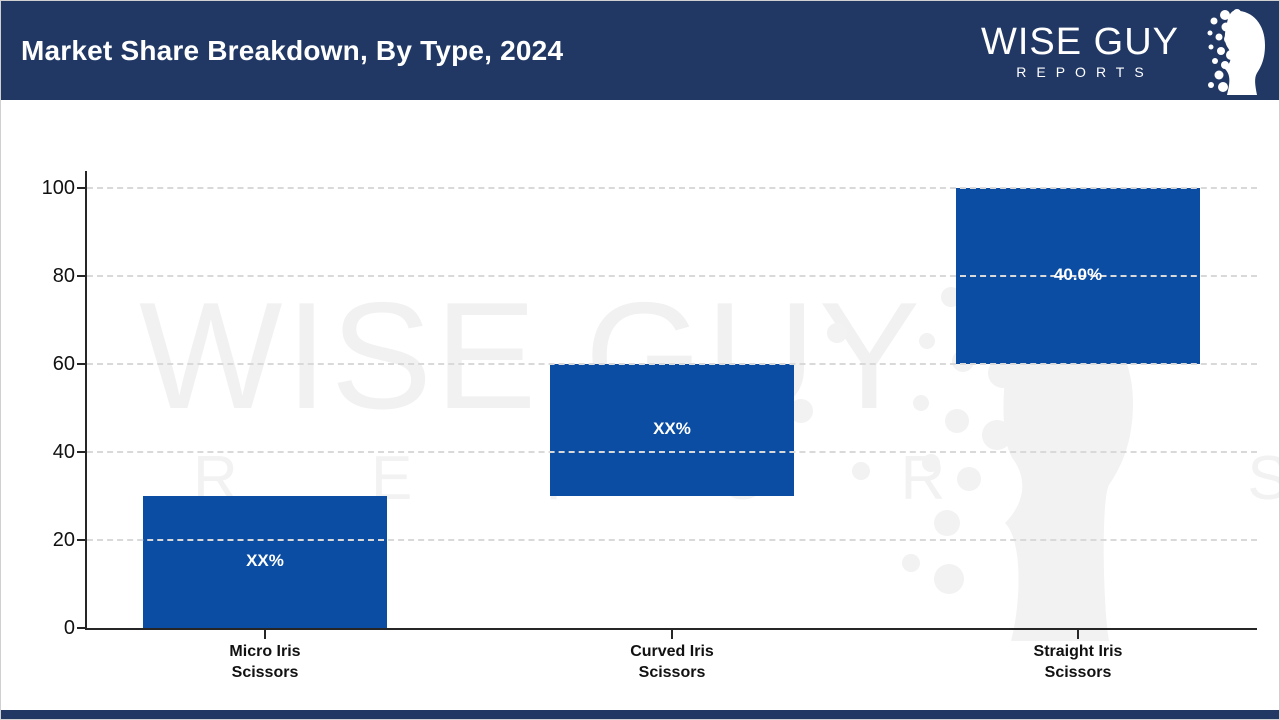  What do you see at coordinates (292, 50) in the screenshot?
I see `page-title: Market Share Breakdown, By Type, 2024` at bounding box center [292, 50].